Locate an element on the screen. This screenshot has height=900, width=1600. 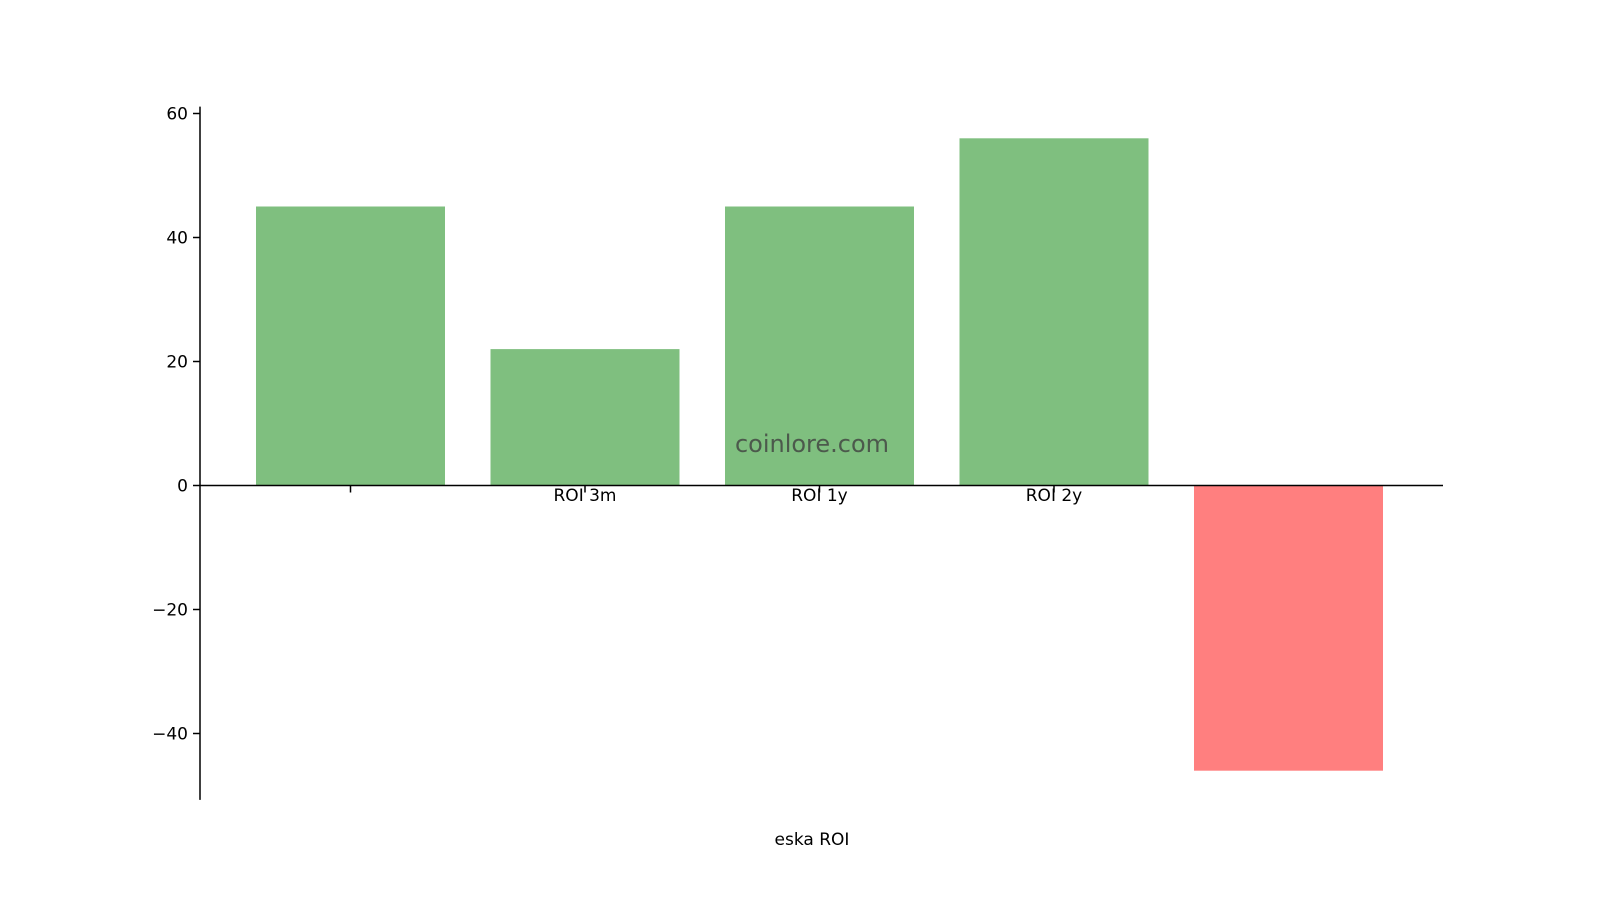
watermark: coinlore.com is located at coordinates (812, 444).